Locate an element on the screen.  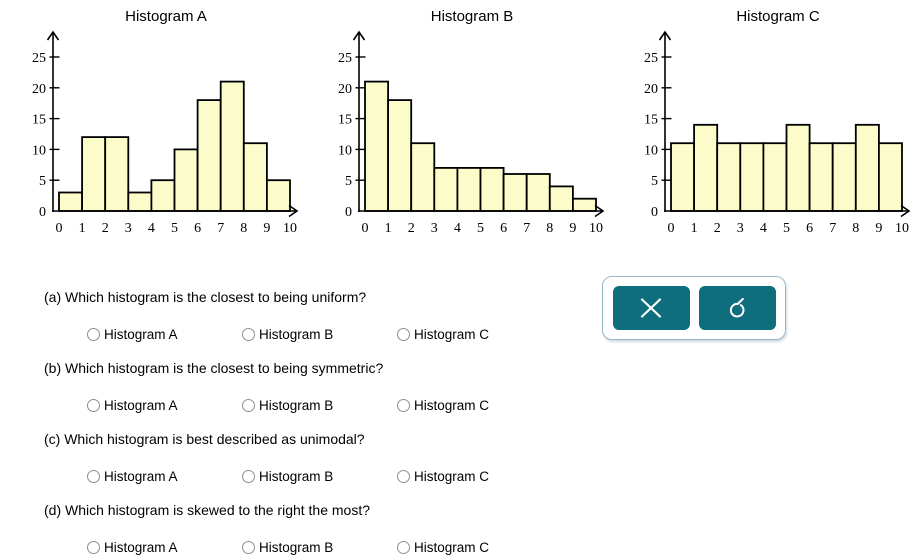
y-tick-label: 15 is located at coordinates (345, 120).